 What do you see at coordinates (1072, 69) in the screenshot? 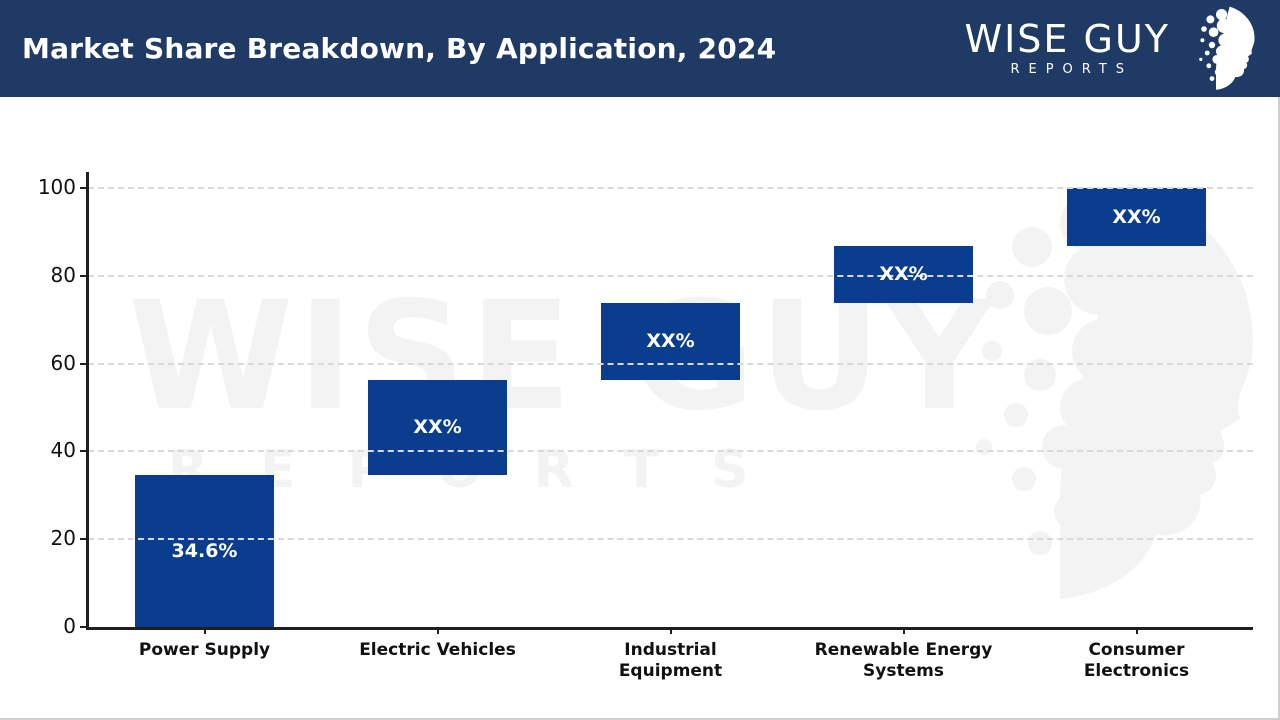
I see `brand-subname: REPORTS` at bounding box center [1072, 69].